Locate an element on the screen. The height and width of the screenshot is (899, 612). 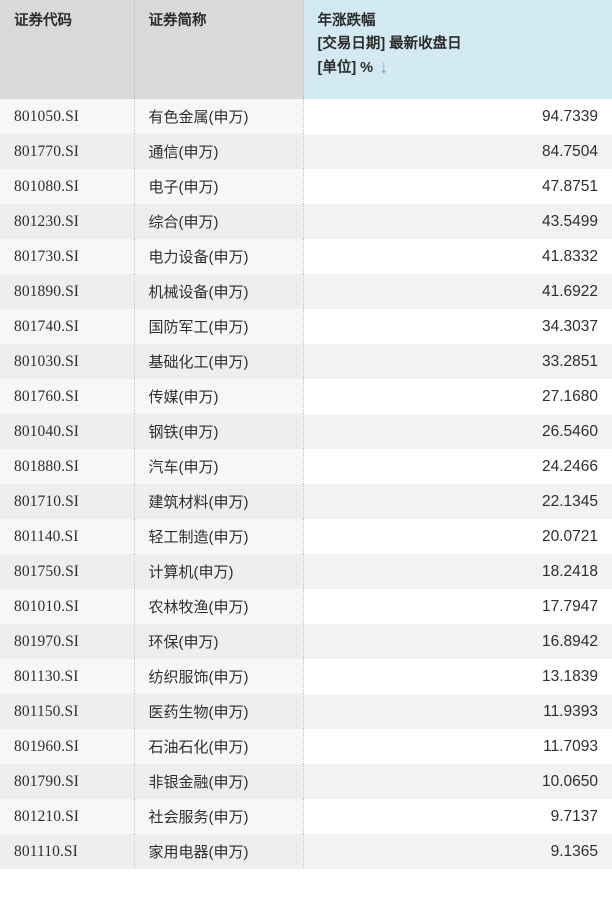
cell-annual-change: 41.8332 is located at coordinates (457, 256).